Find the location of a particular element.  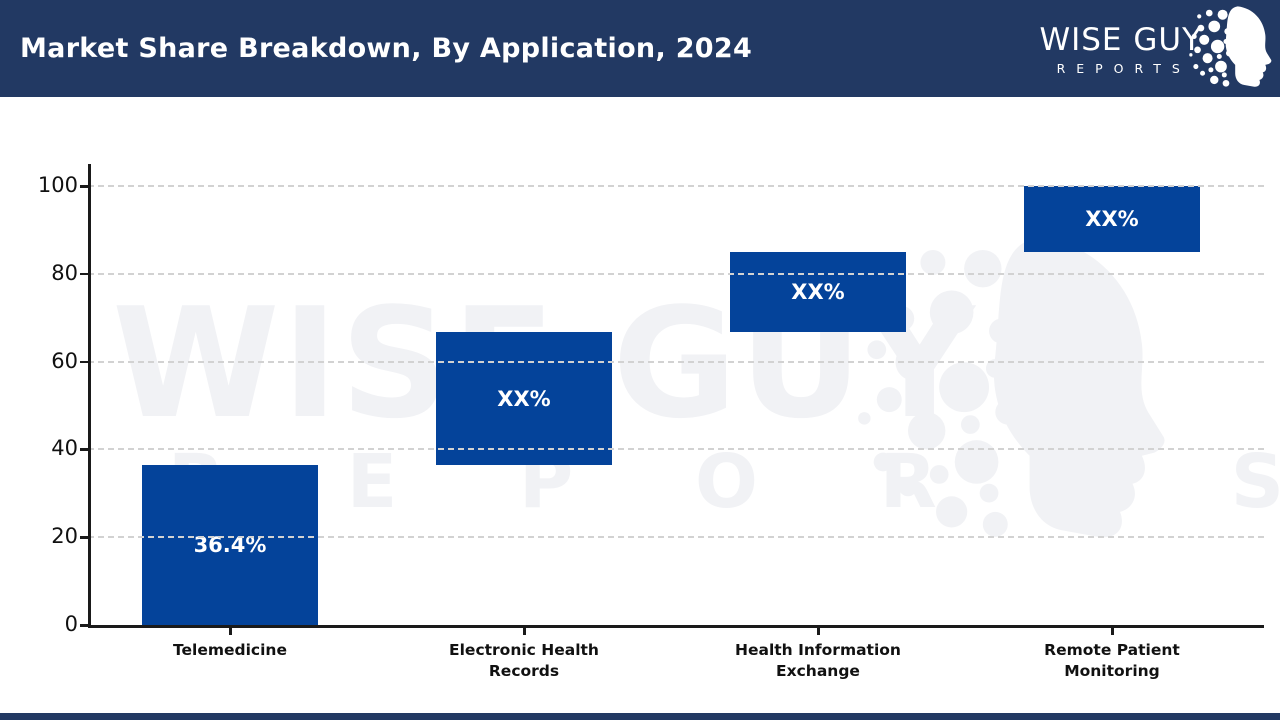

category-label: Remote Patient Monitoring is located at coordinates (1112, 660).